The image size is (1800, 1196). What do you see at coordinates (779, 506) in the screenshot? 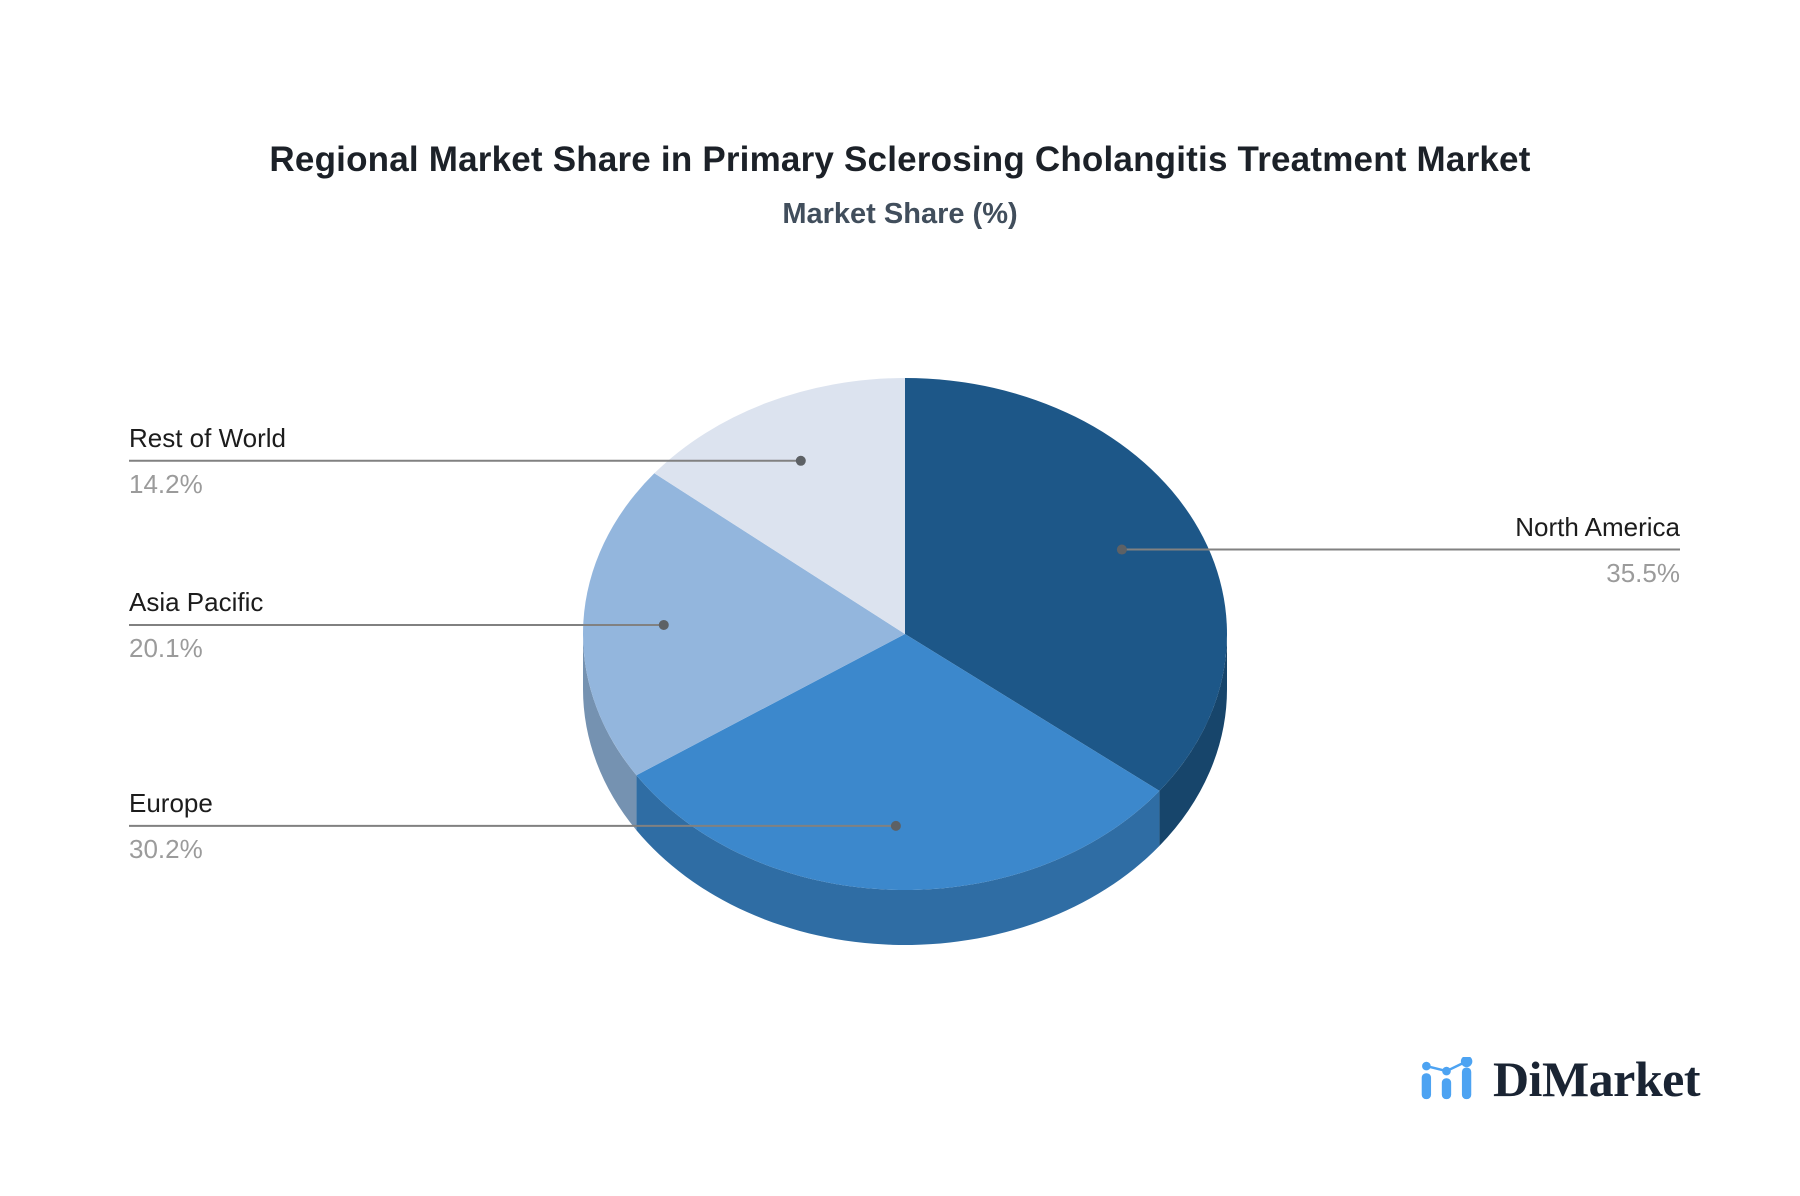
I see `pie-slice-rest-of-world` at bounding box center [779, 506].